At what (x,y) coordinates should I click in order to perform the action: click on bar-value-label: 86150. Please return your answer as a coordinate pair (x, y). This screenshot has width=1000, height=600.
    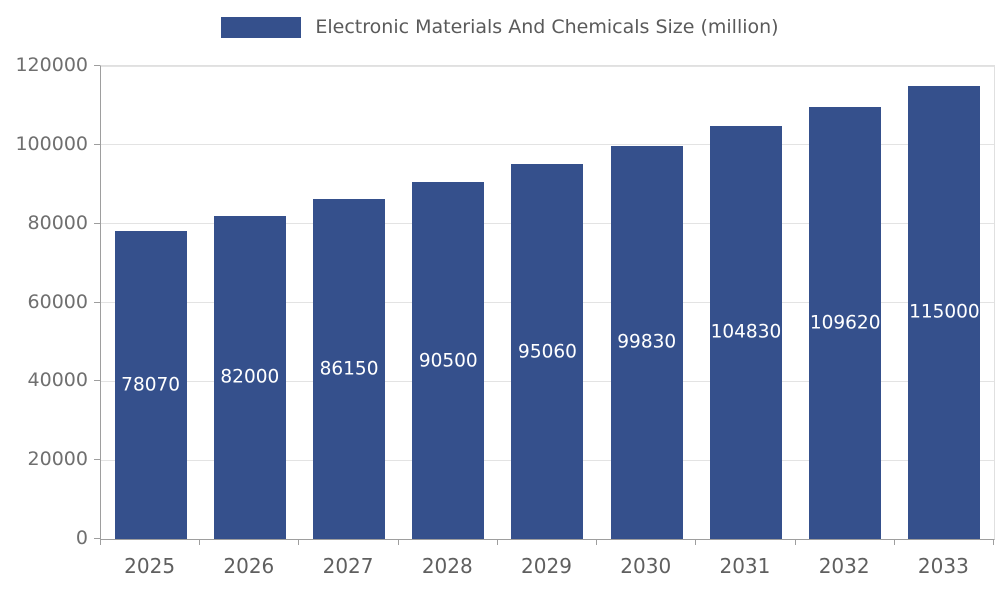
    Looking at the image, I should click on (349, 369).